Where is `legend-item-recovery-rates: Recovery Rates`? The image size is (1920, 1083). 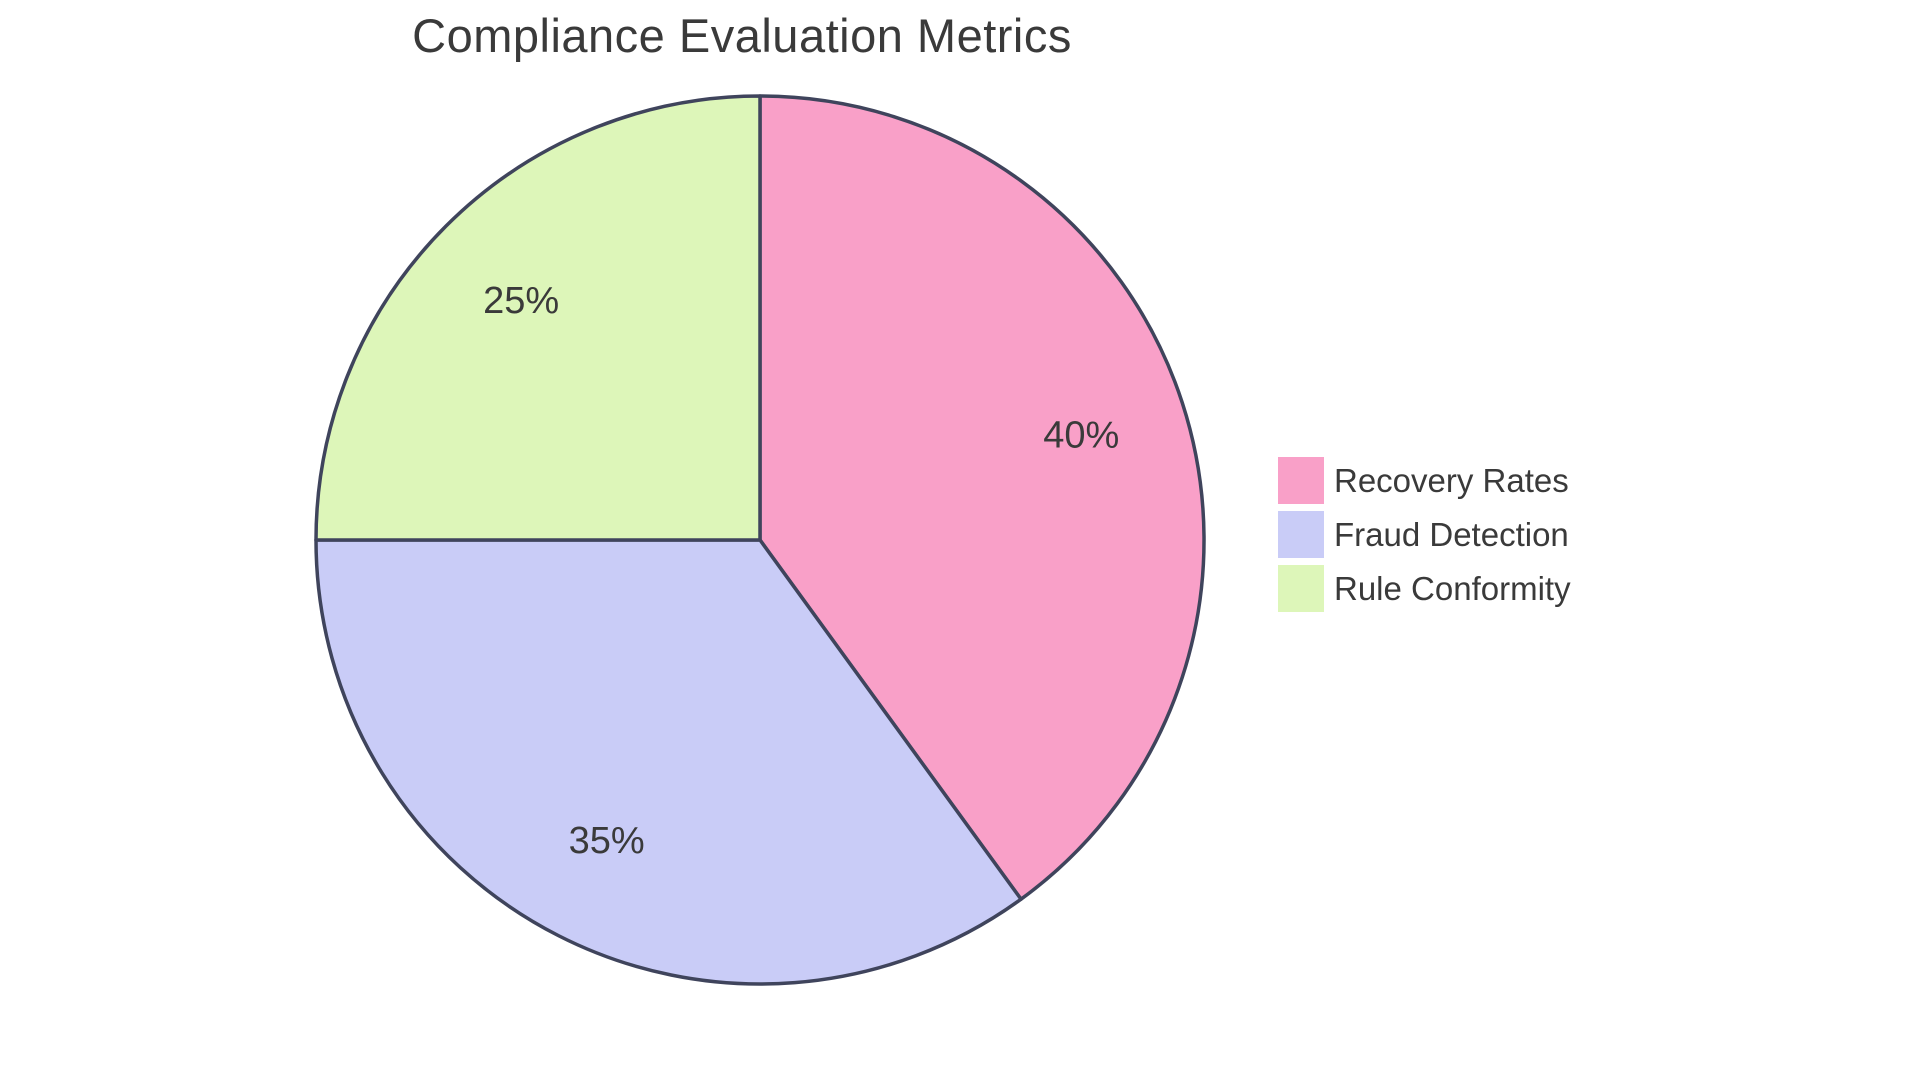
legend-item-recovery-rates: Recovery Rates is located at coordinates (1424, 480).